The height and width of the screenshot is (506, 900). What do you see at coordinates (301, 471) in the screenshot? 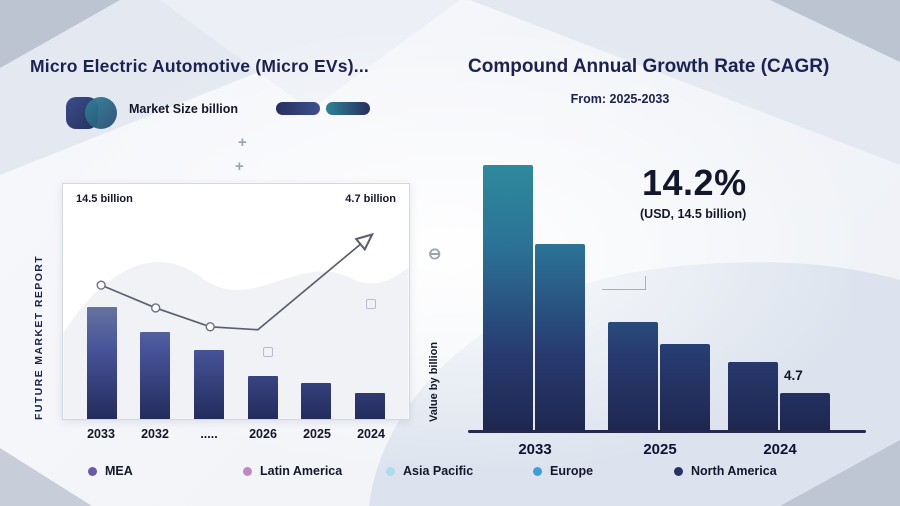
I see `legend-label: Latin America` at bounding box center [301, 471].